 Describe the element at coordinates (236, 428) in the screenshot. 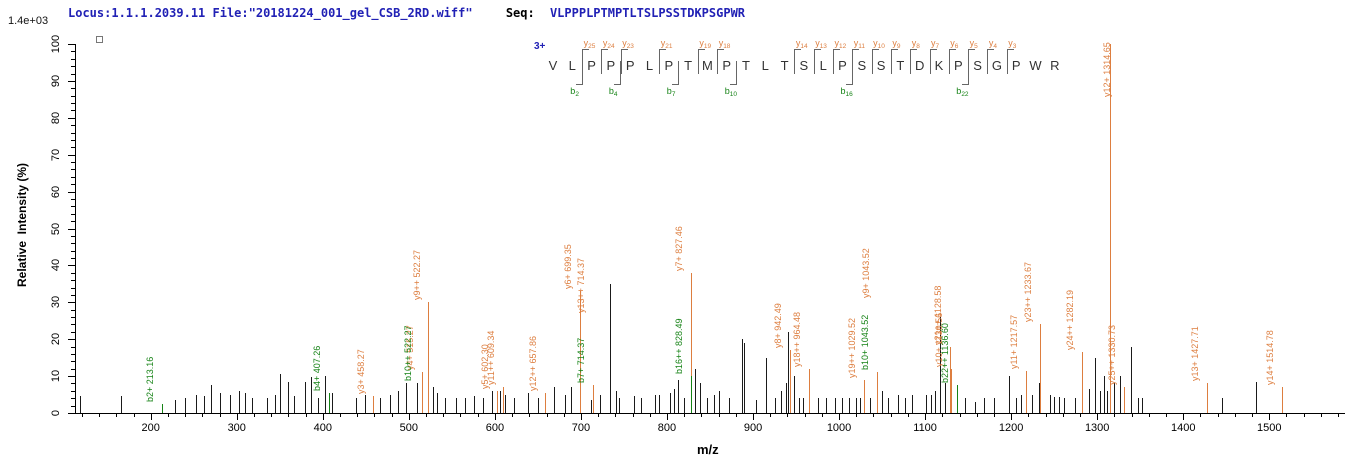

I see `x-axis-tick-label: 300` at that location.